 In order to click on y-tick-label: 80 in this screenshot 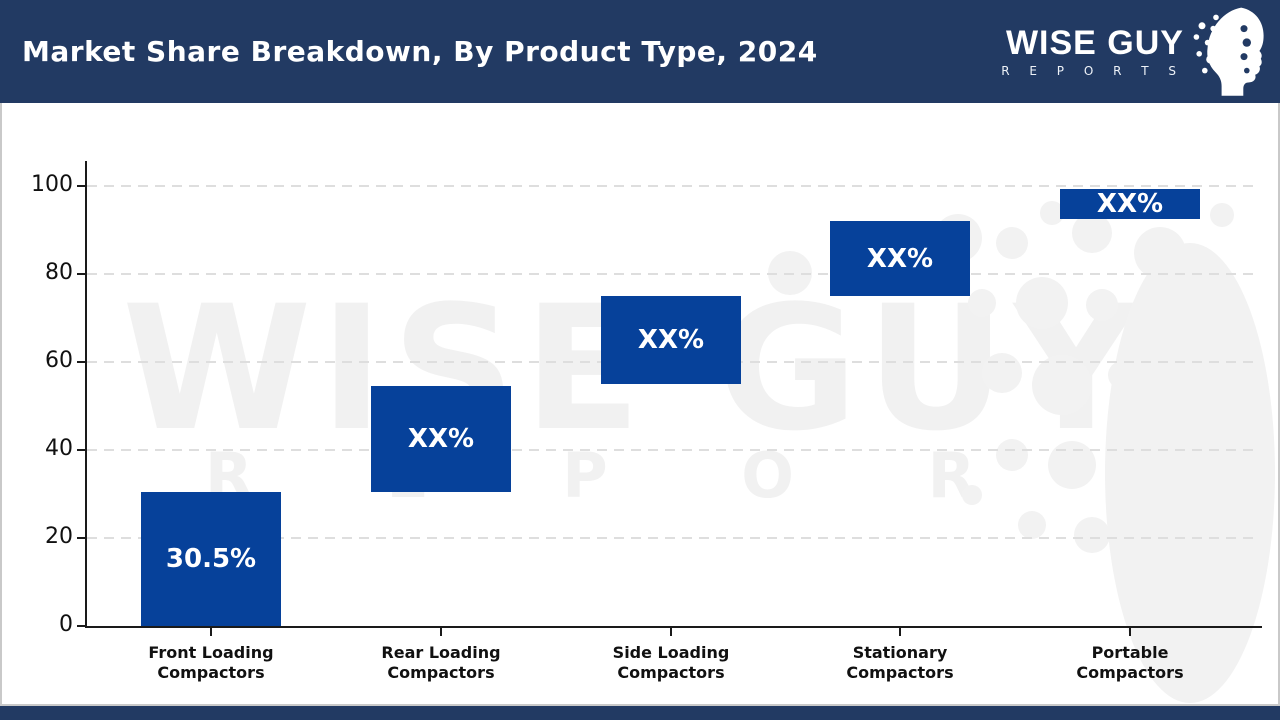, I will do `click(59, 272)`.